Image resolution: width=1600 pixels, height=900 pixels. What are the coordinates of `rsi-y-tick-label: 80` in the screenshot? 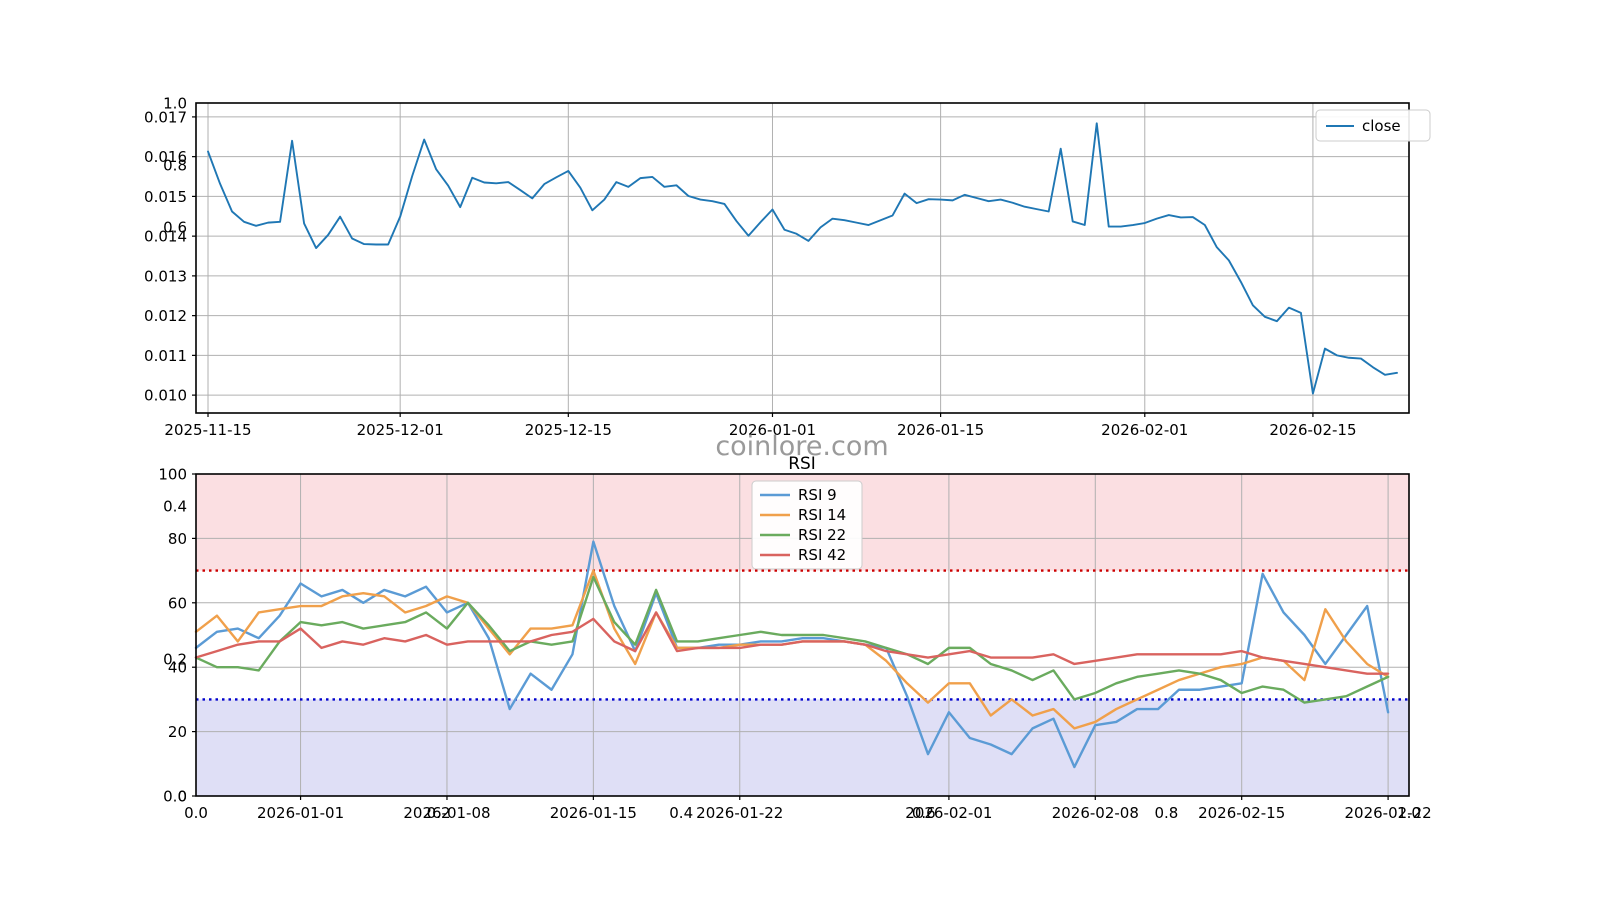 It's located at (177, 539).